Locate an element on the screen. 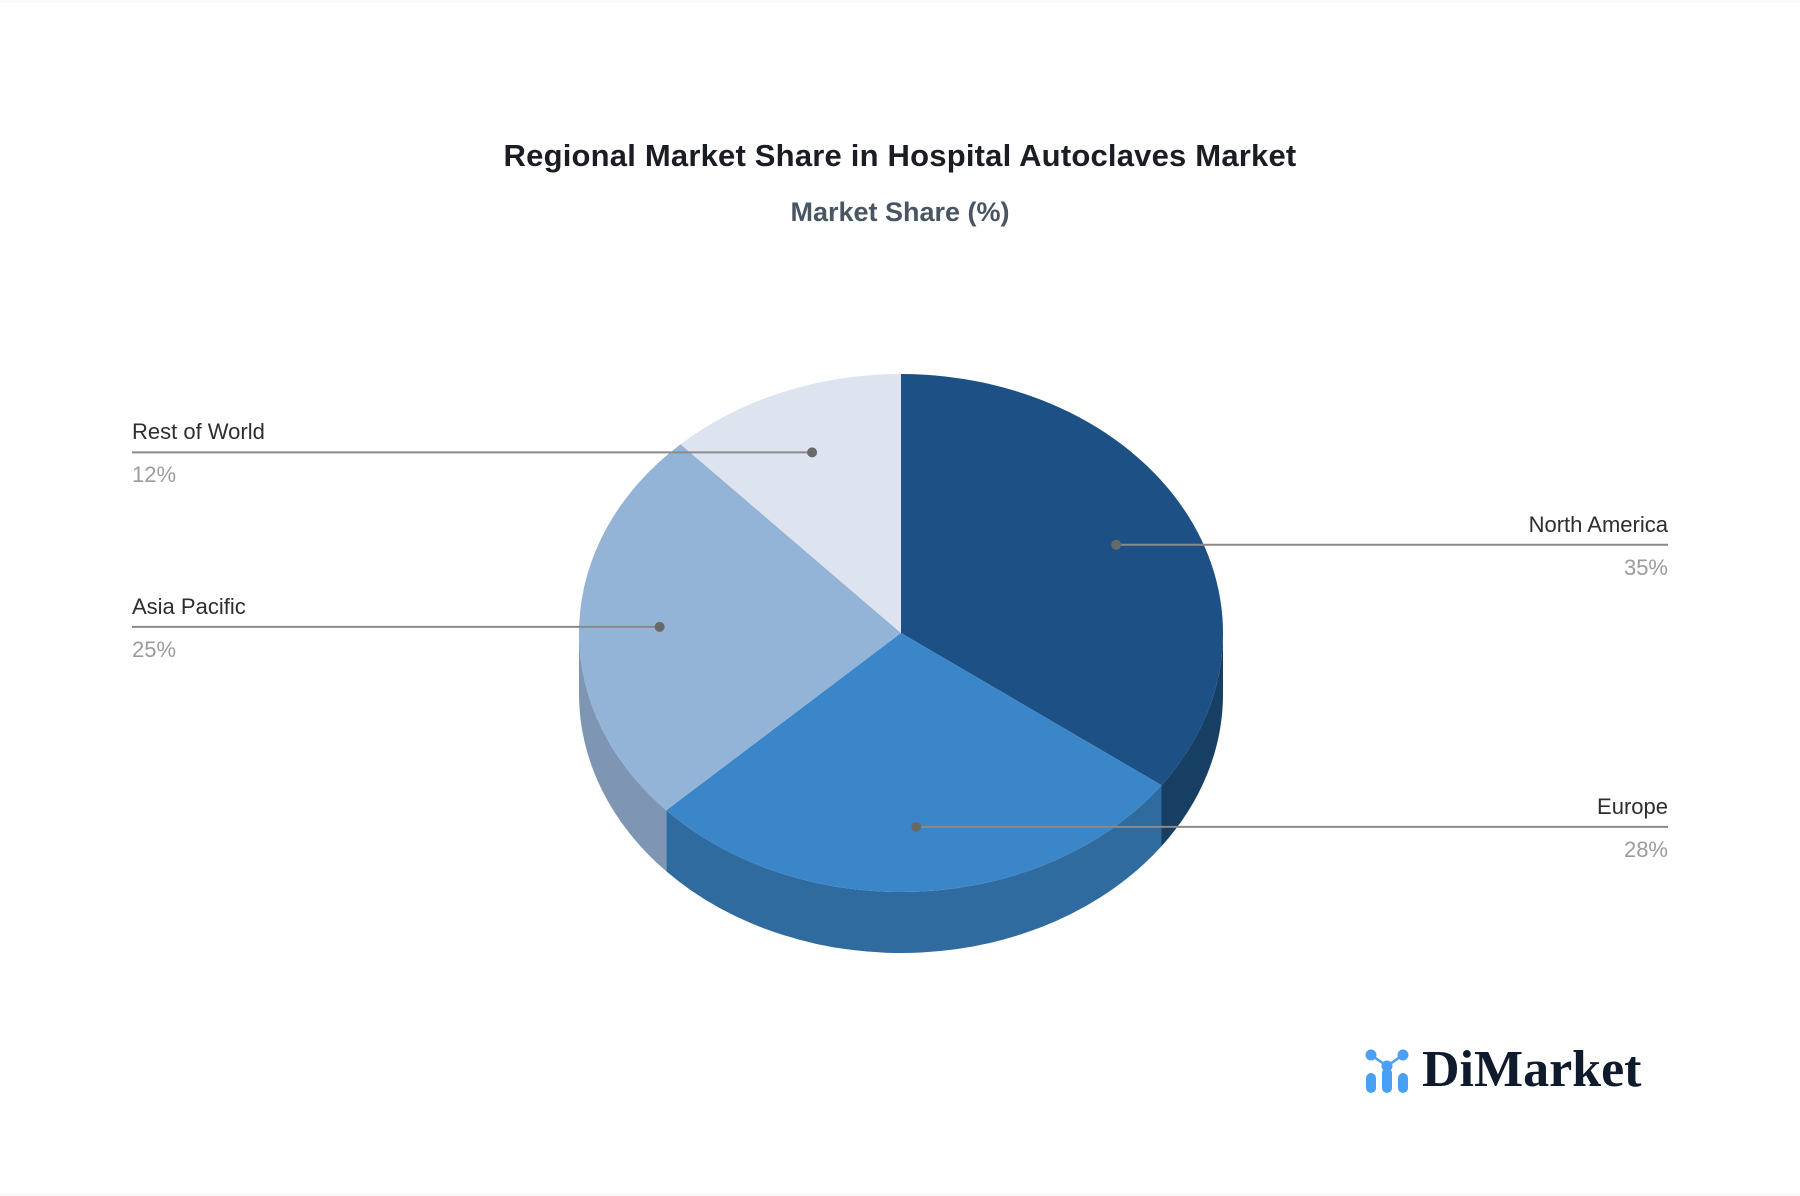  pie-slice-asia-pacific is located at coordinates (739, 627).